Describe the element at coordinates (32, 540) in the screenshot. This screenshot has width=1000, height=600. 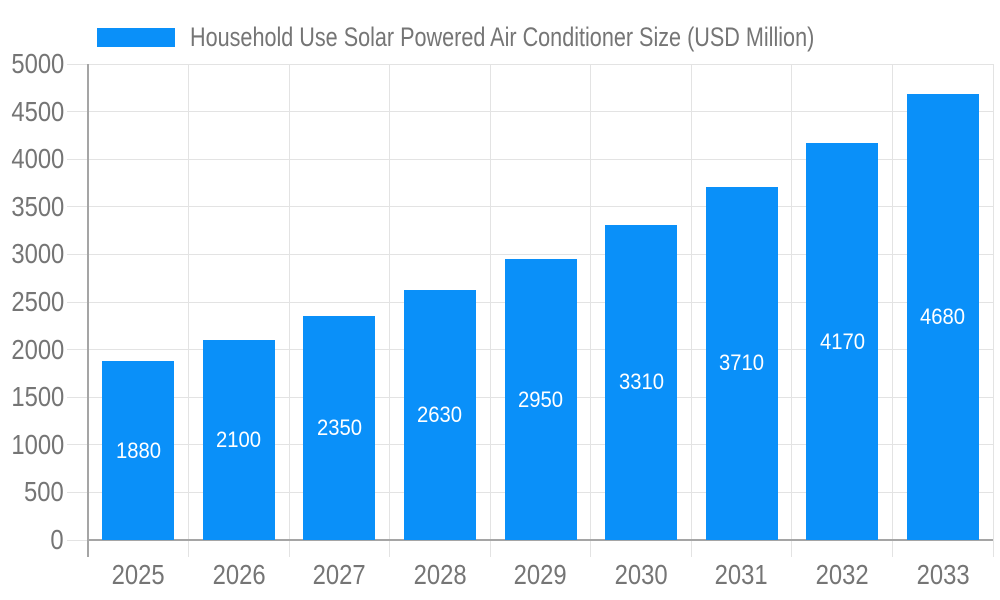
I see `y-axis-tick-label: 0` at that location.